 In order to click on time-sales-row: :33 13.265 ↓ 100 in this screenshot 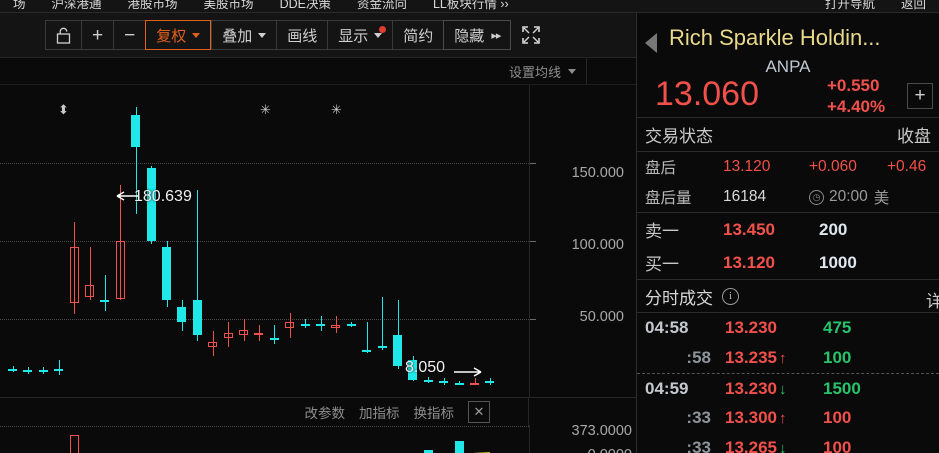, I will do `click(788, 443)`.